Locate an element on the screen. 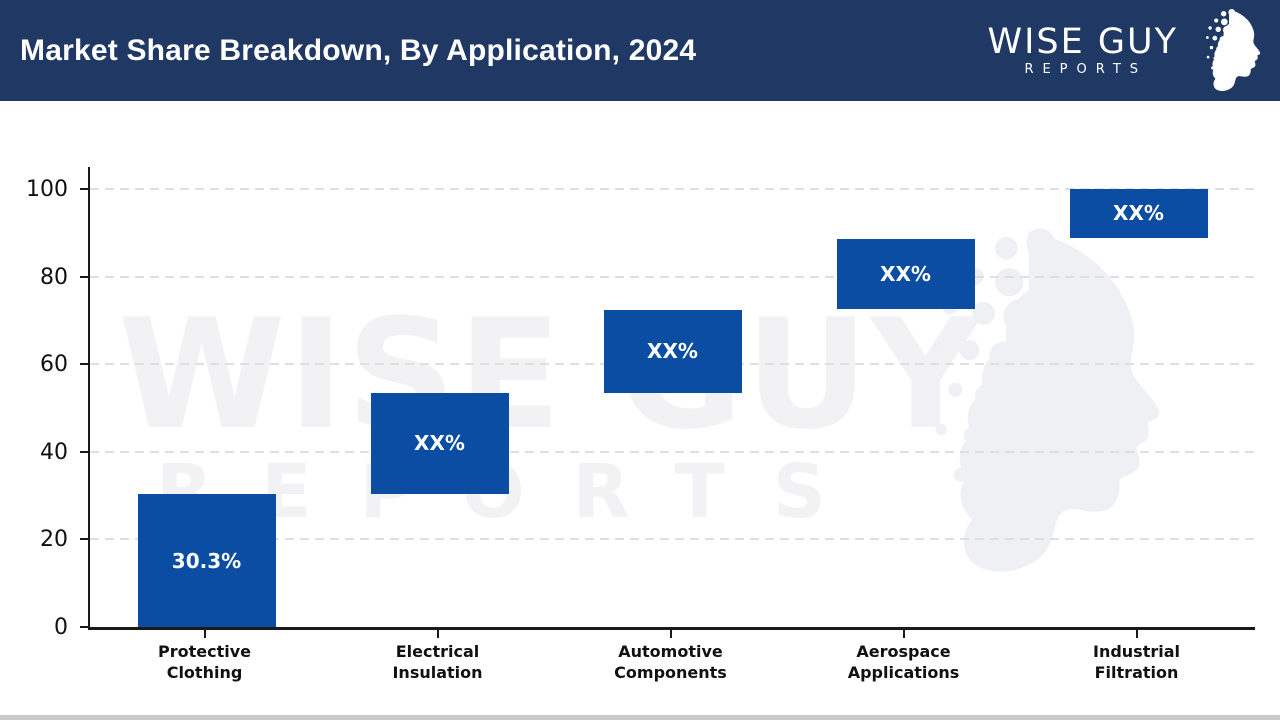  y-tick-label: 0 is located at coordinates (61, 627).